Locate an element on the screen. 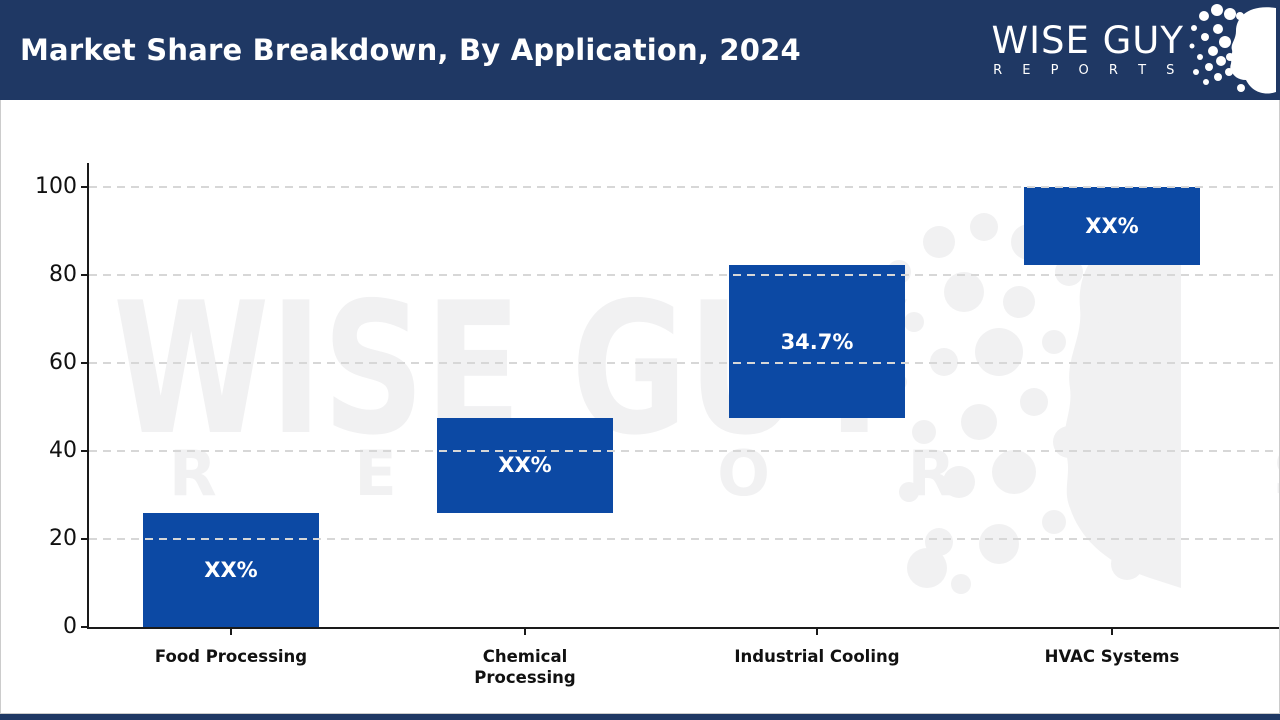 The image size is (1280, 720). y-tick-label: 20 is located at coordinates (63, 538).